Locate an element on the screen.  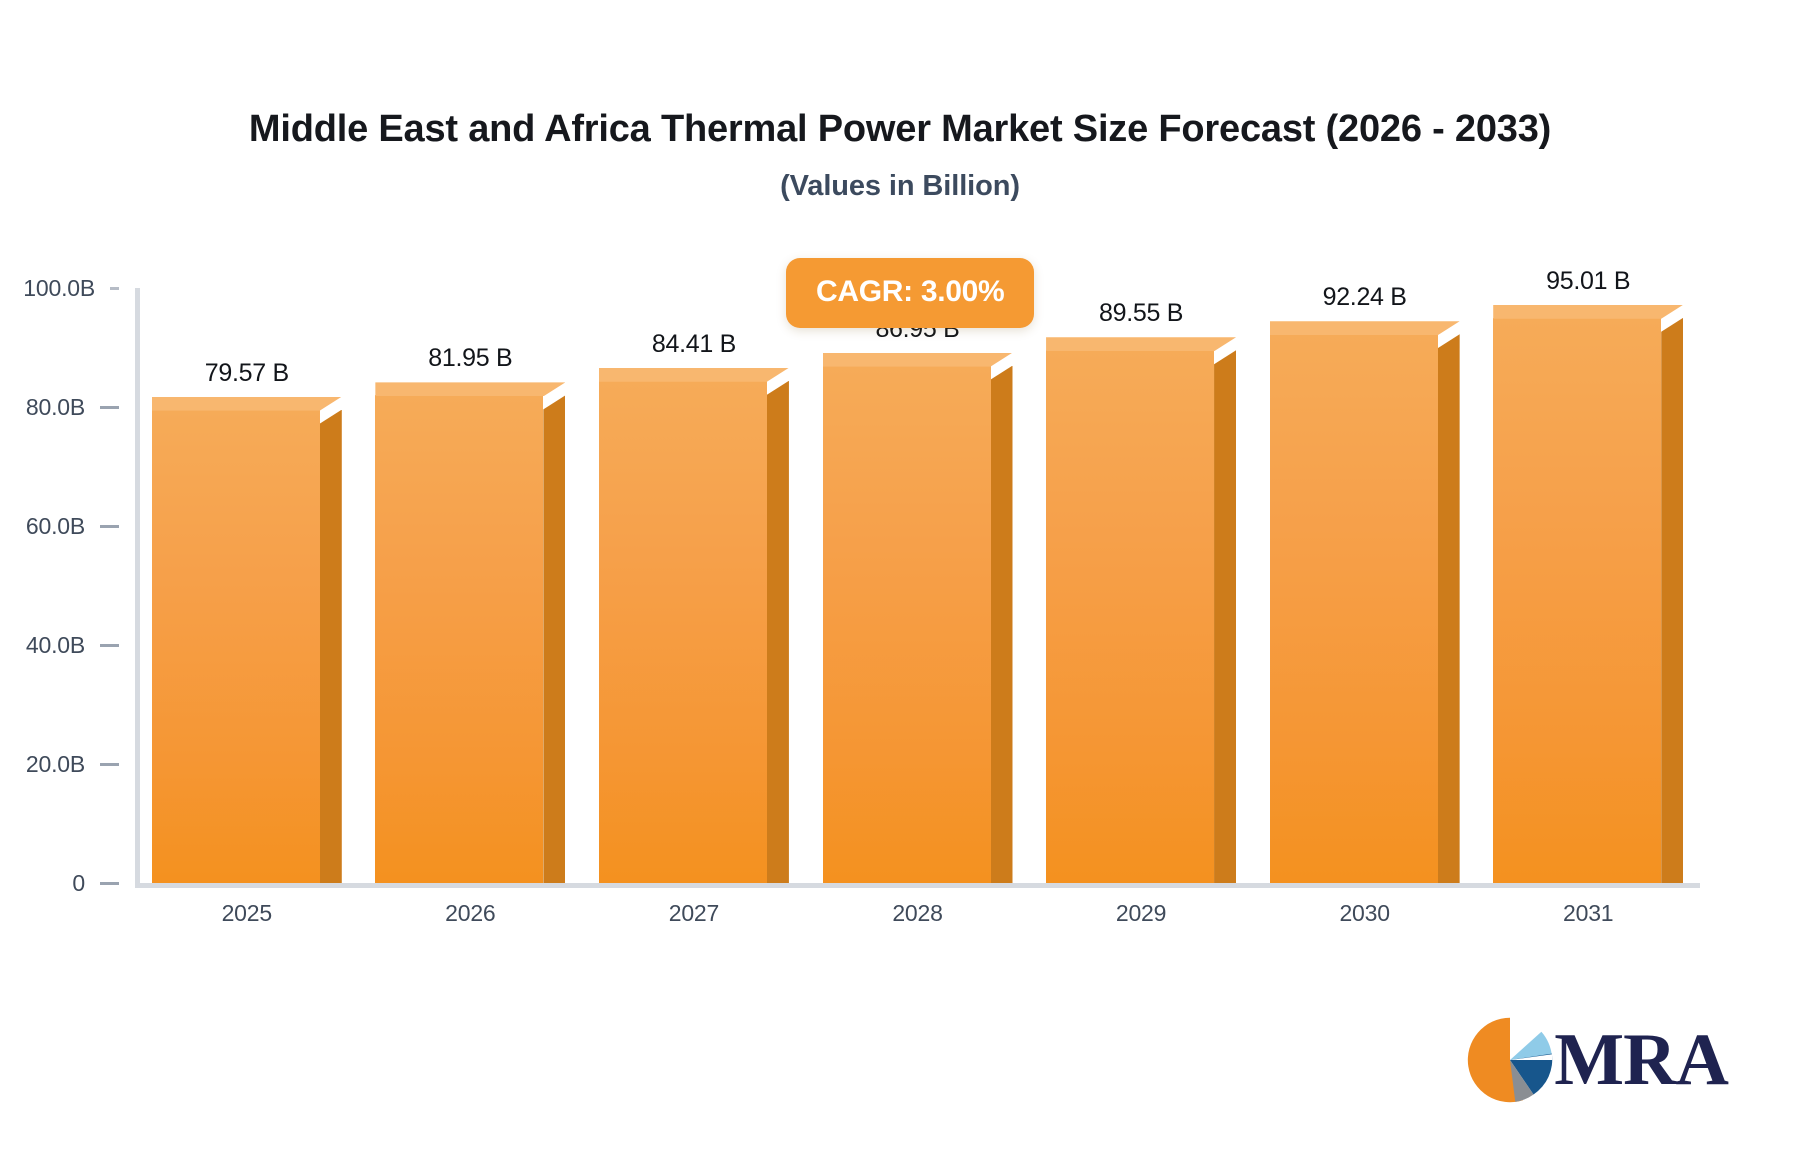
bar-value-label: 79.57 B is located at coordinates (246, 372).